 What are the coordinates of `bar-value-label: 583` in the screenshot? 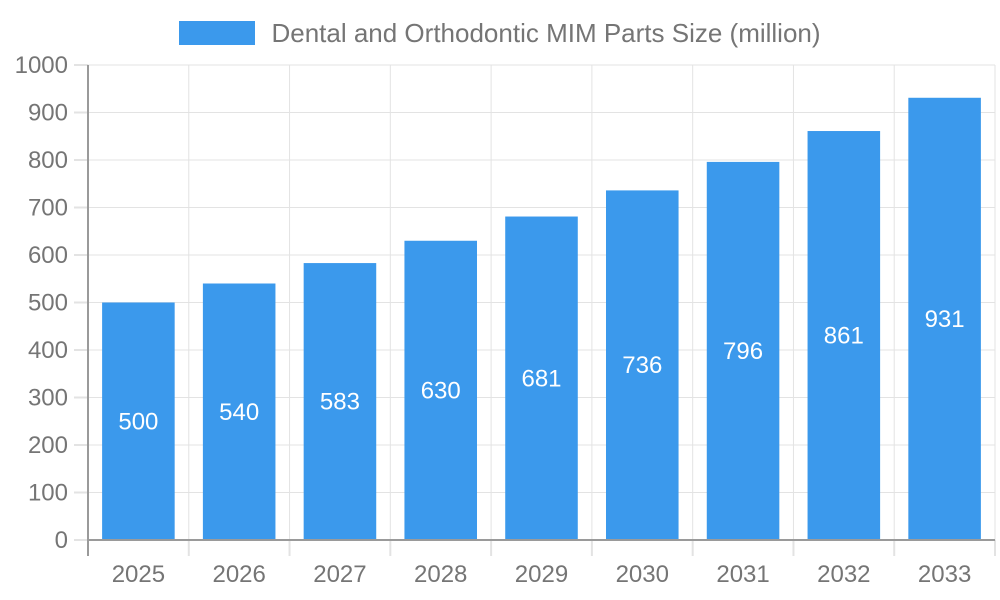 It's located at (340, 402).